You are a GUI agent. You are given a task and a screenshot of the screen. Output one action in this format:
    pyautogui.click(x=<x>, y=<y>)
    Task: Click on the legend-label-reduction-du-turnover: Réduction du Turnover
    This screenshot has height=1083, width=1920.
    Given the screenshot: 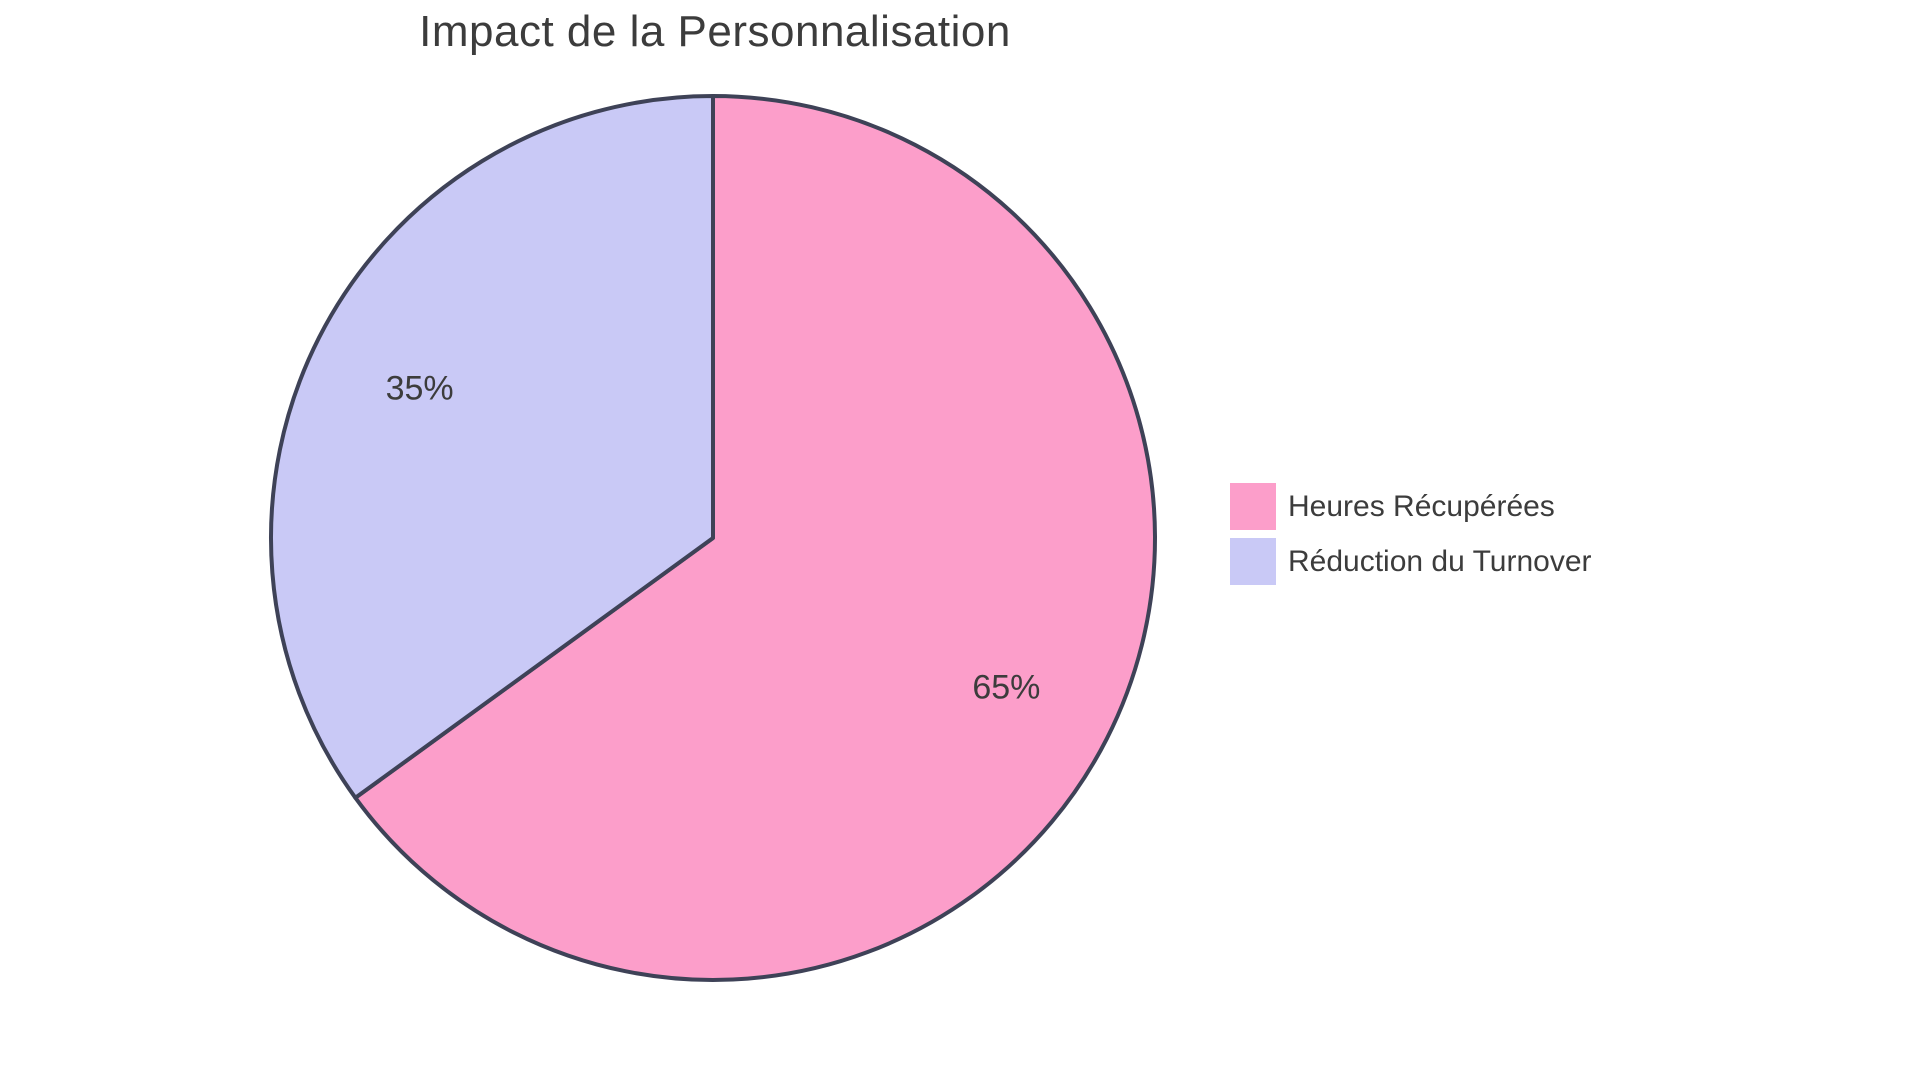 What is the action you would take?
    pyautogui.click(x=1440, y=561)
    